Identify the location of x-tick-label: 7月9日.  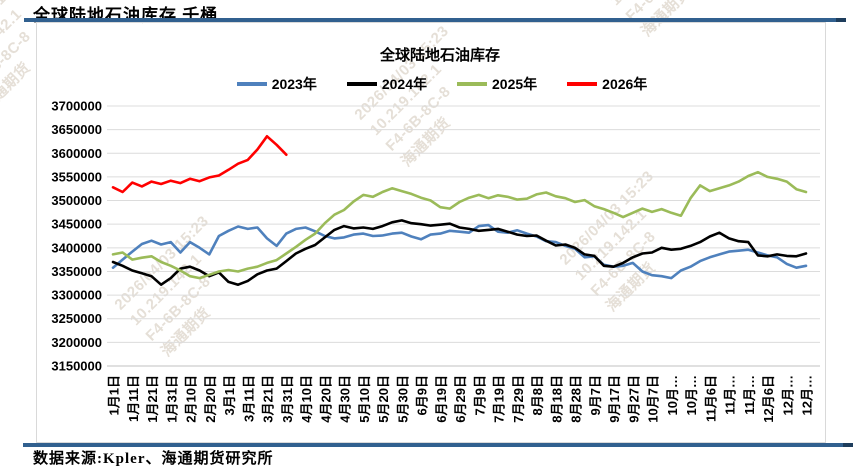
(479, 395).